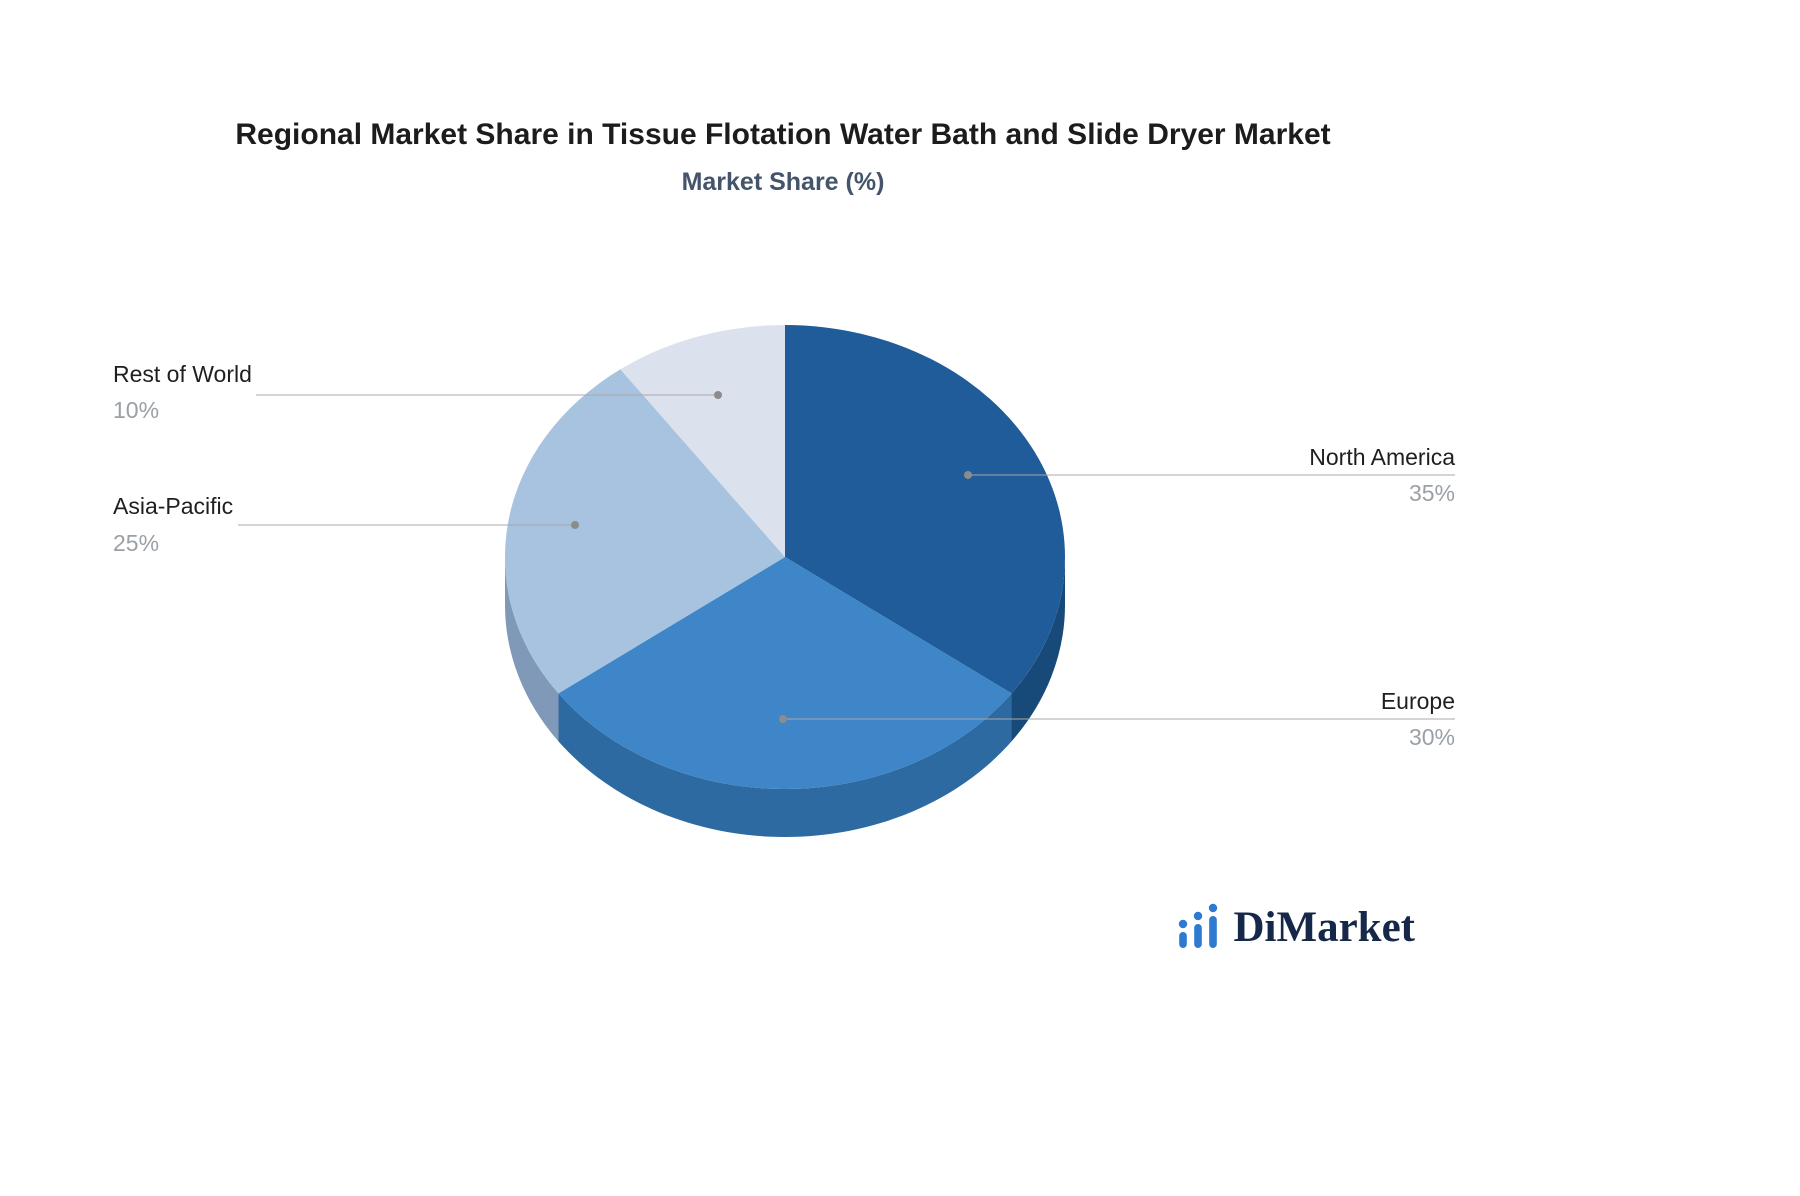 This screenshot has height=1196, width=1800. What do you see at coordinates (702, 441) in the screenshot?
I see `pie-slice-rest-of-world` at bounding box center [702, 441].